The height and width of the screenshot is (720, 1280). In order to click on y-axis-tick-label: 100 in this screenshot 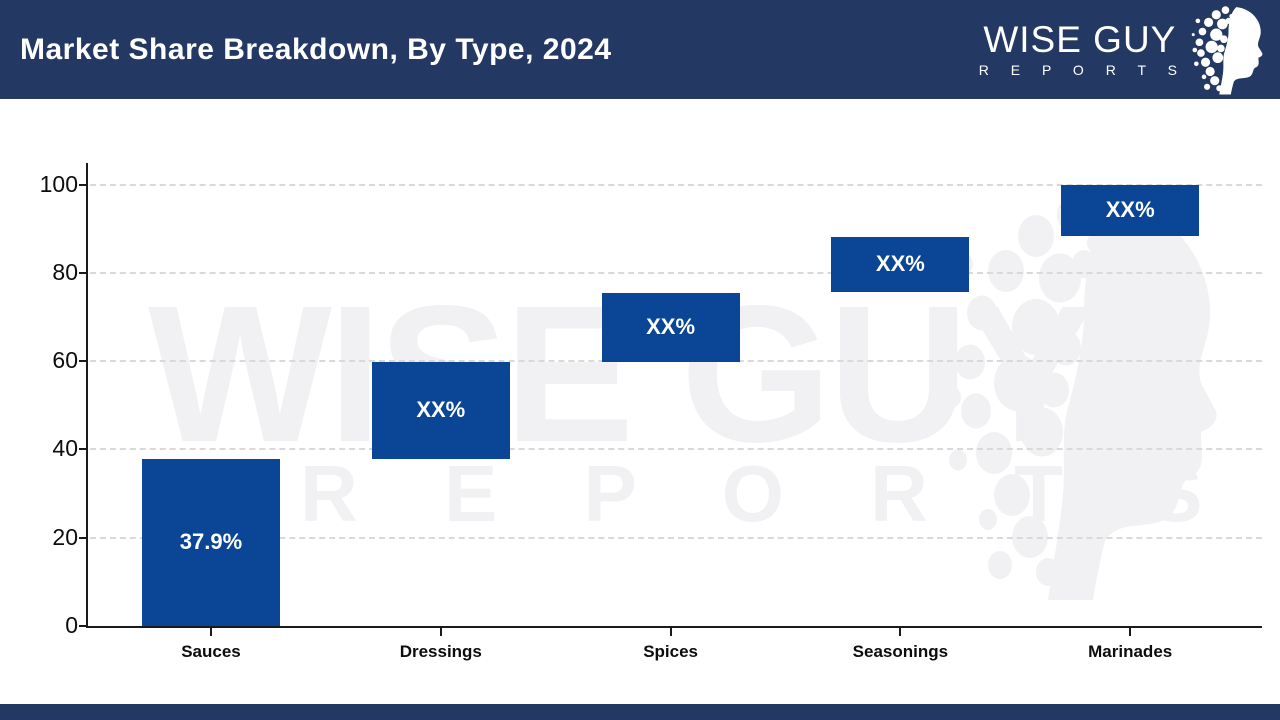, I will do `click(58, 183)`.